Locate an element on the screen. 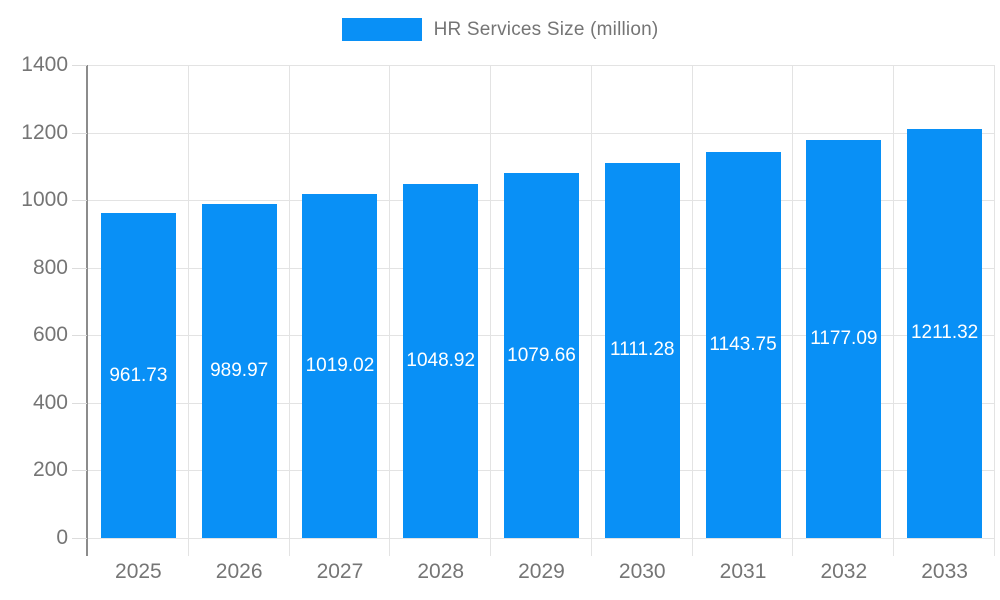  chart-legend: HR Services Size (million) is located at coordinates (500, 29).